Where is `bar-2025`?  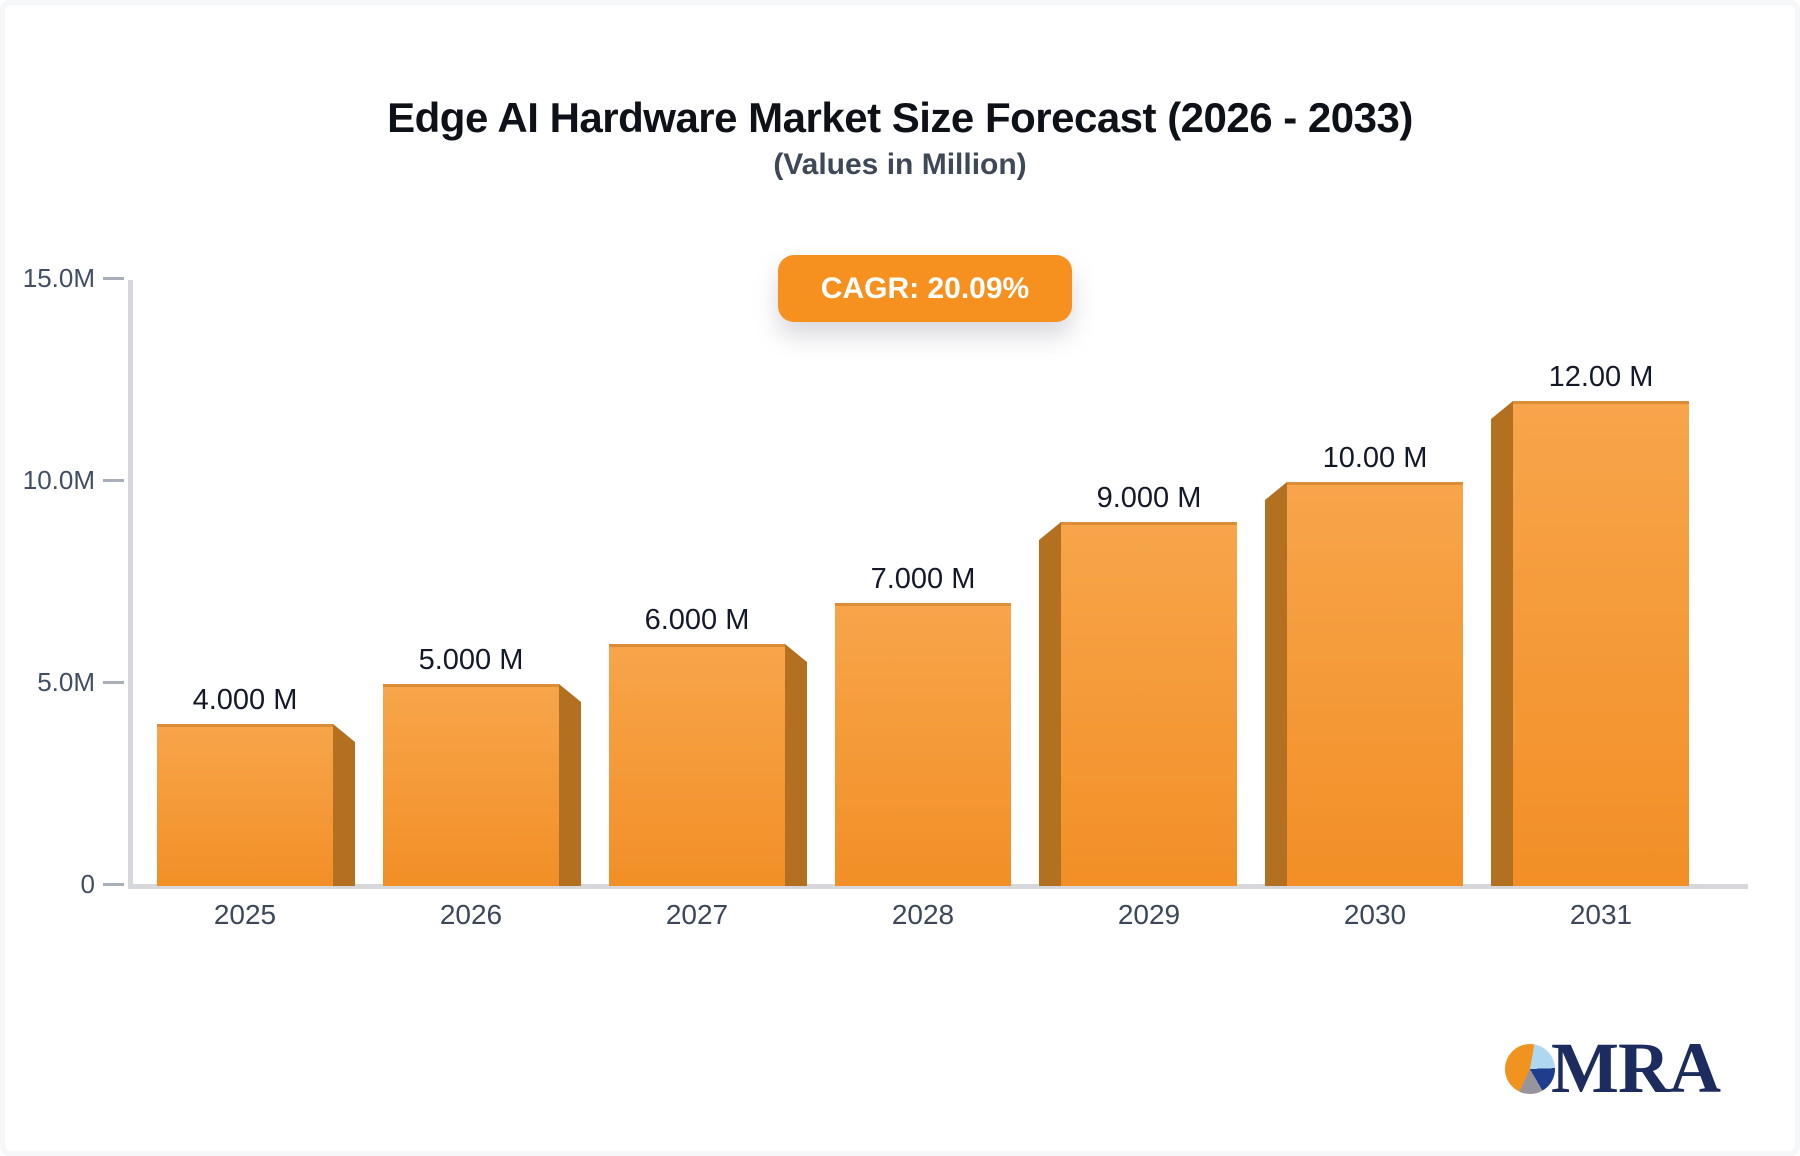
bar-2025 is located at coordinates (245, 805).